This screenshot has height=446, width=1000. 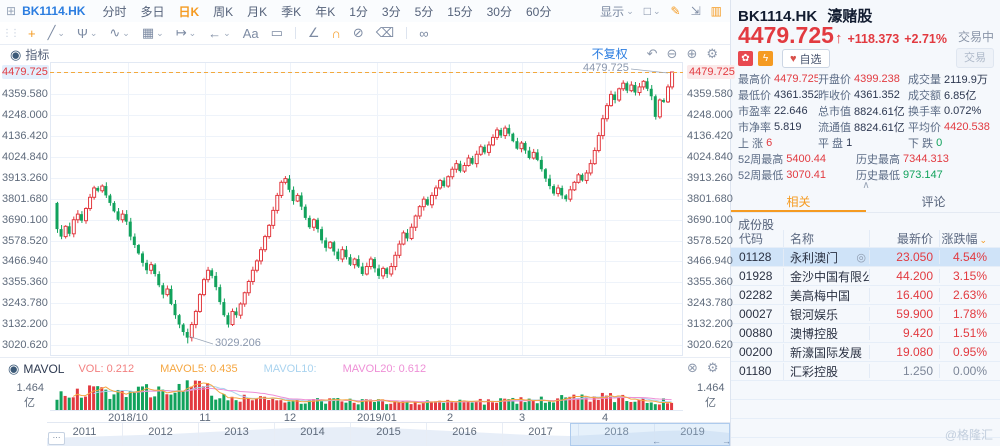 I want to click on period-tab-周K: 周K, so click(x=223, y=11).